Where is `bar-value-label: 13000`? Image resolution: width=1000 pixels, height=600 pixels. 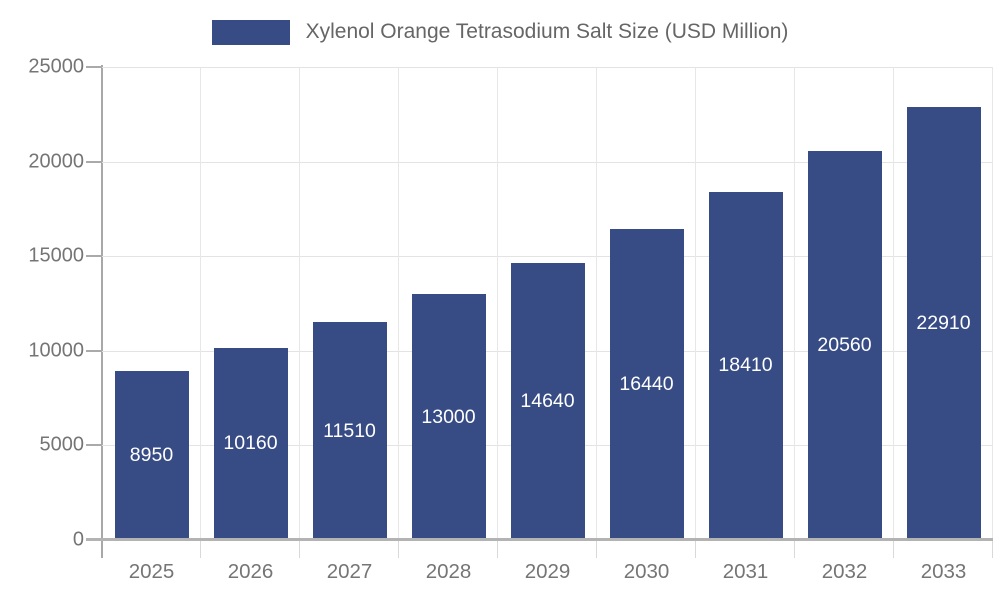 bar-value-label: 13000 is located at coordinates (448, 416).